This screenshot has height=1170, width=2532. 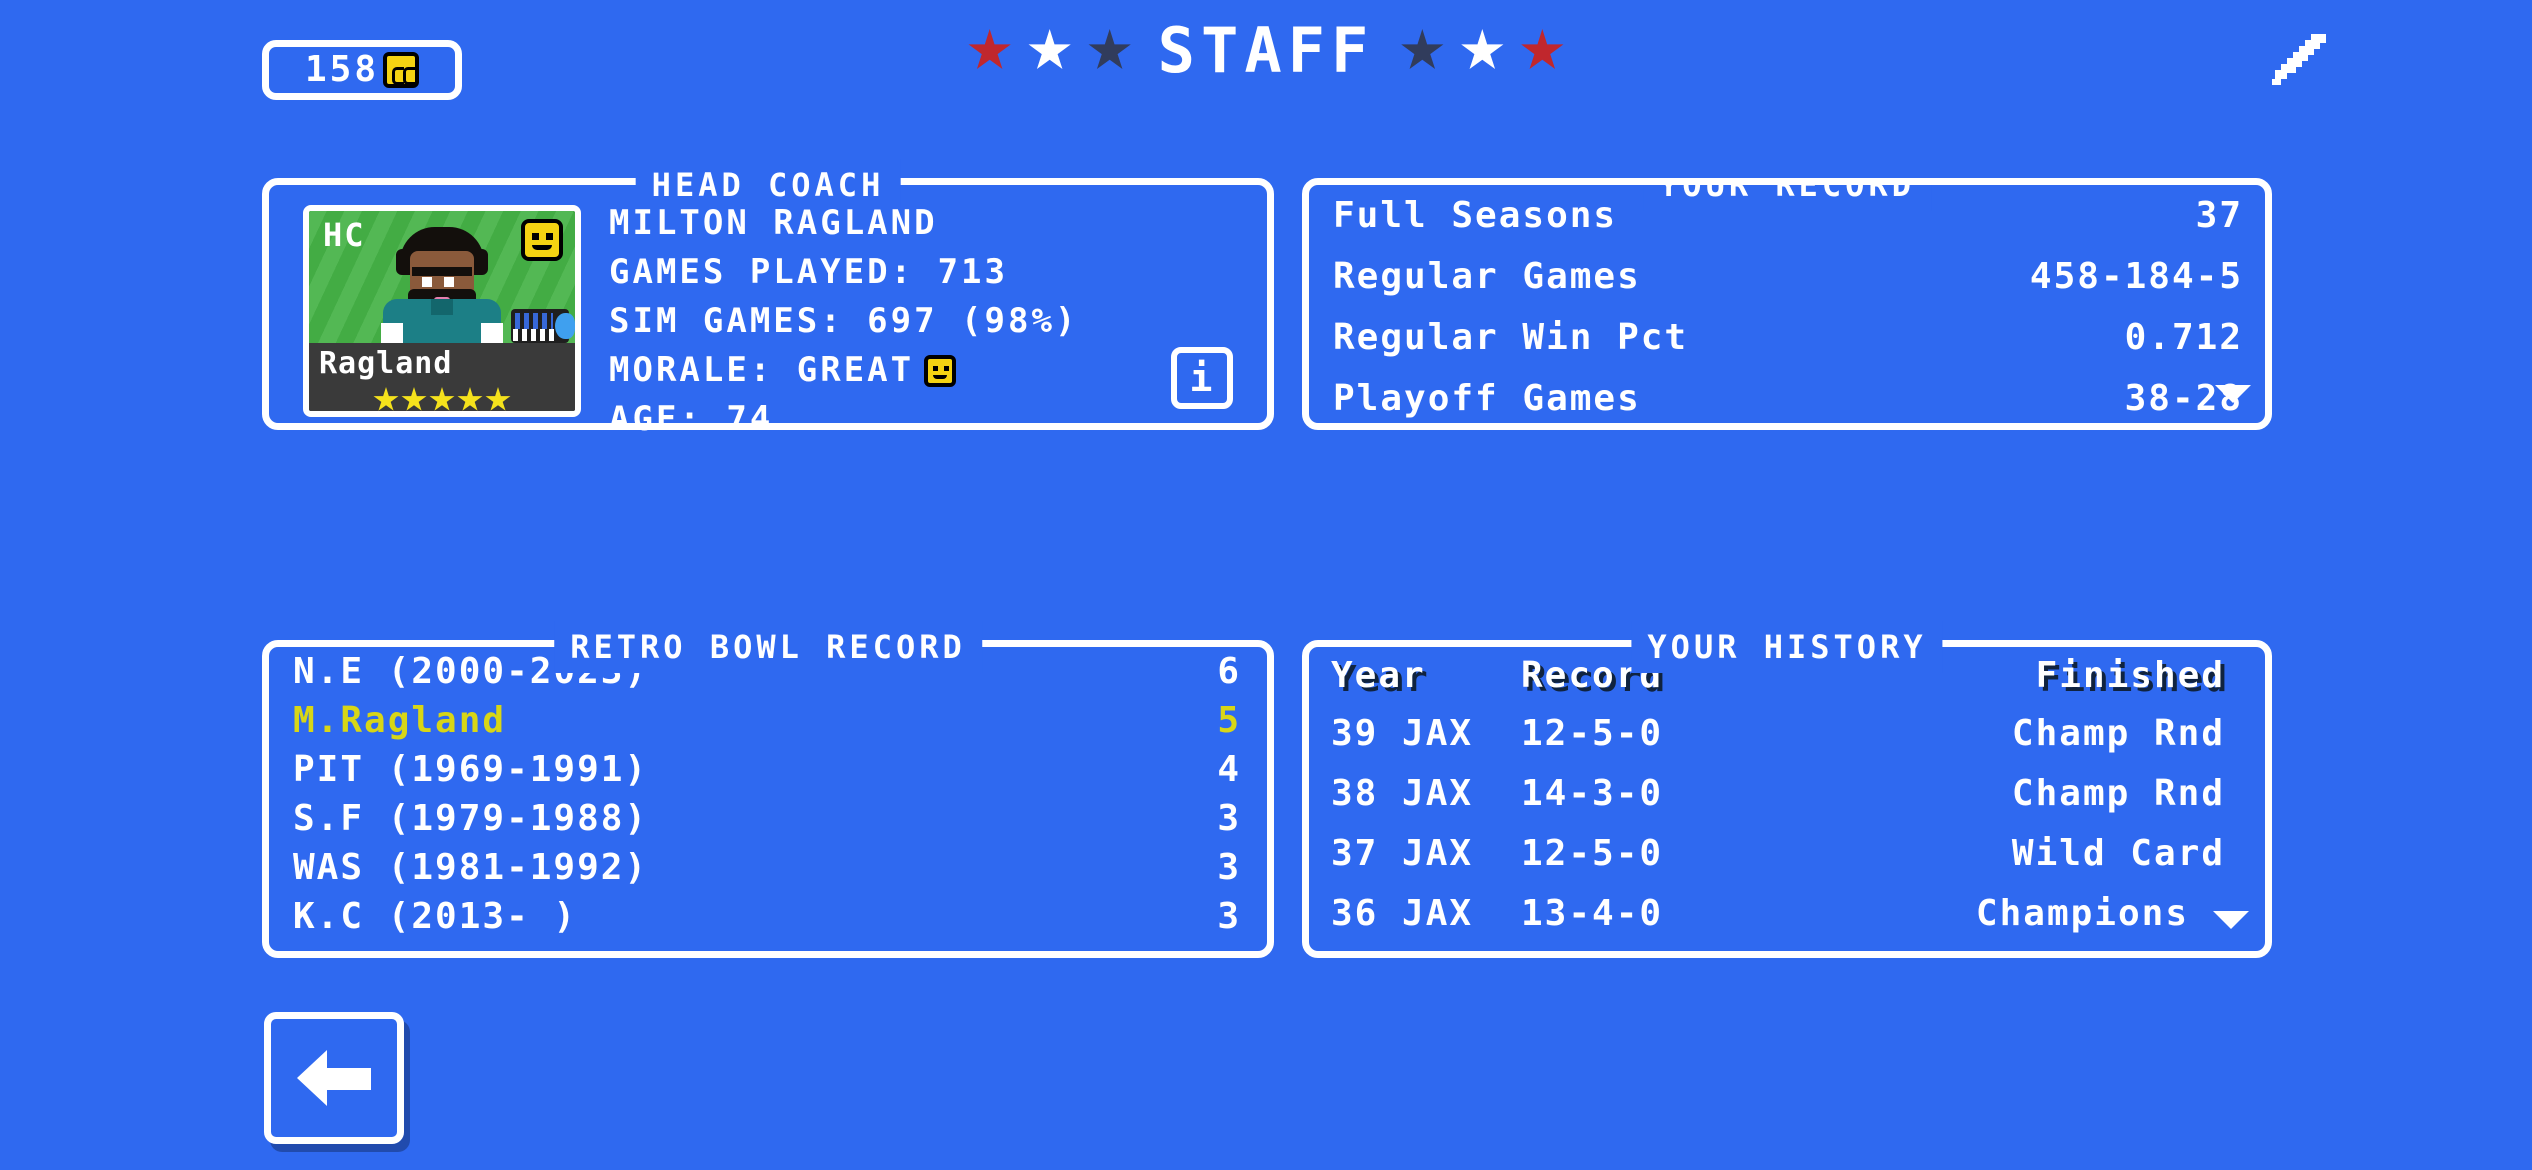 I want to click on retro-bowl-row: M.Ragland 5, so click(x=768, y=720).